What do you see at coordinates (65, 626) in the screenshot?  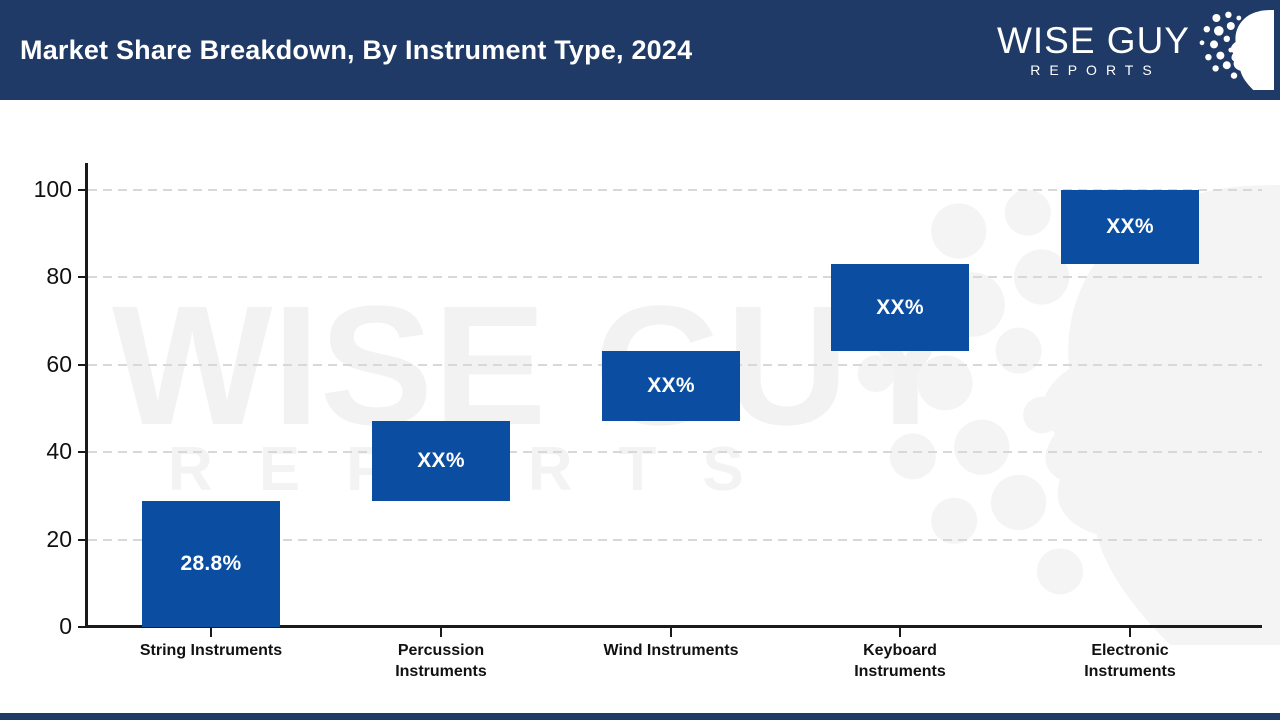 I see `y-axis-tick-label: 0` at bounding box center [65, 626].